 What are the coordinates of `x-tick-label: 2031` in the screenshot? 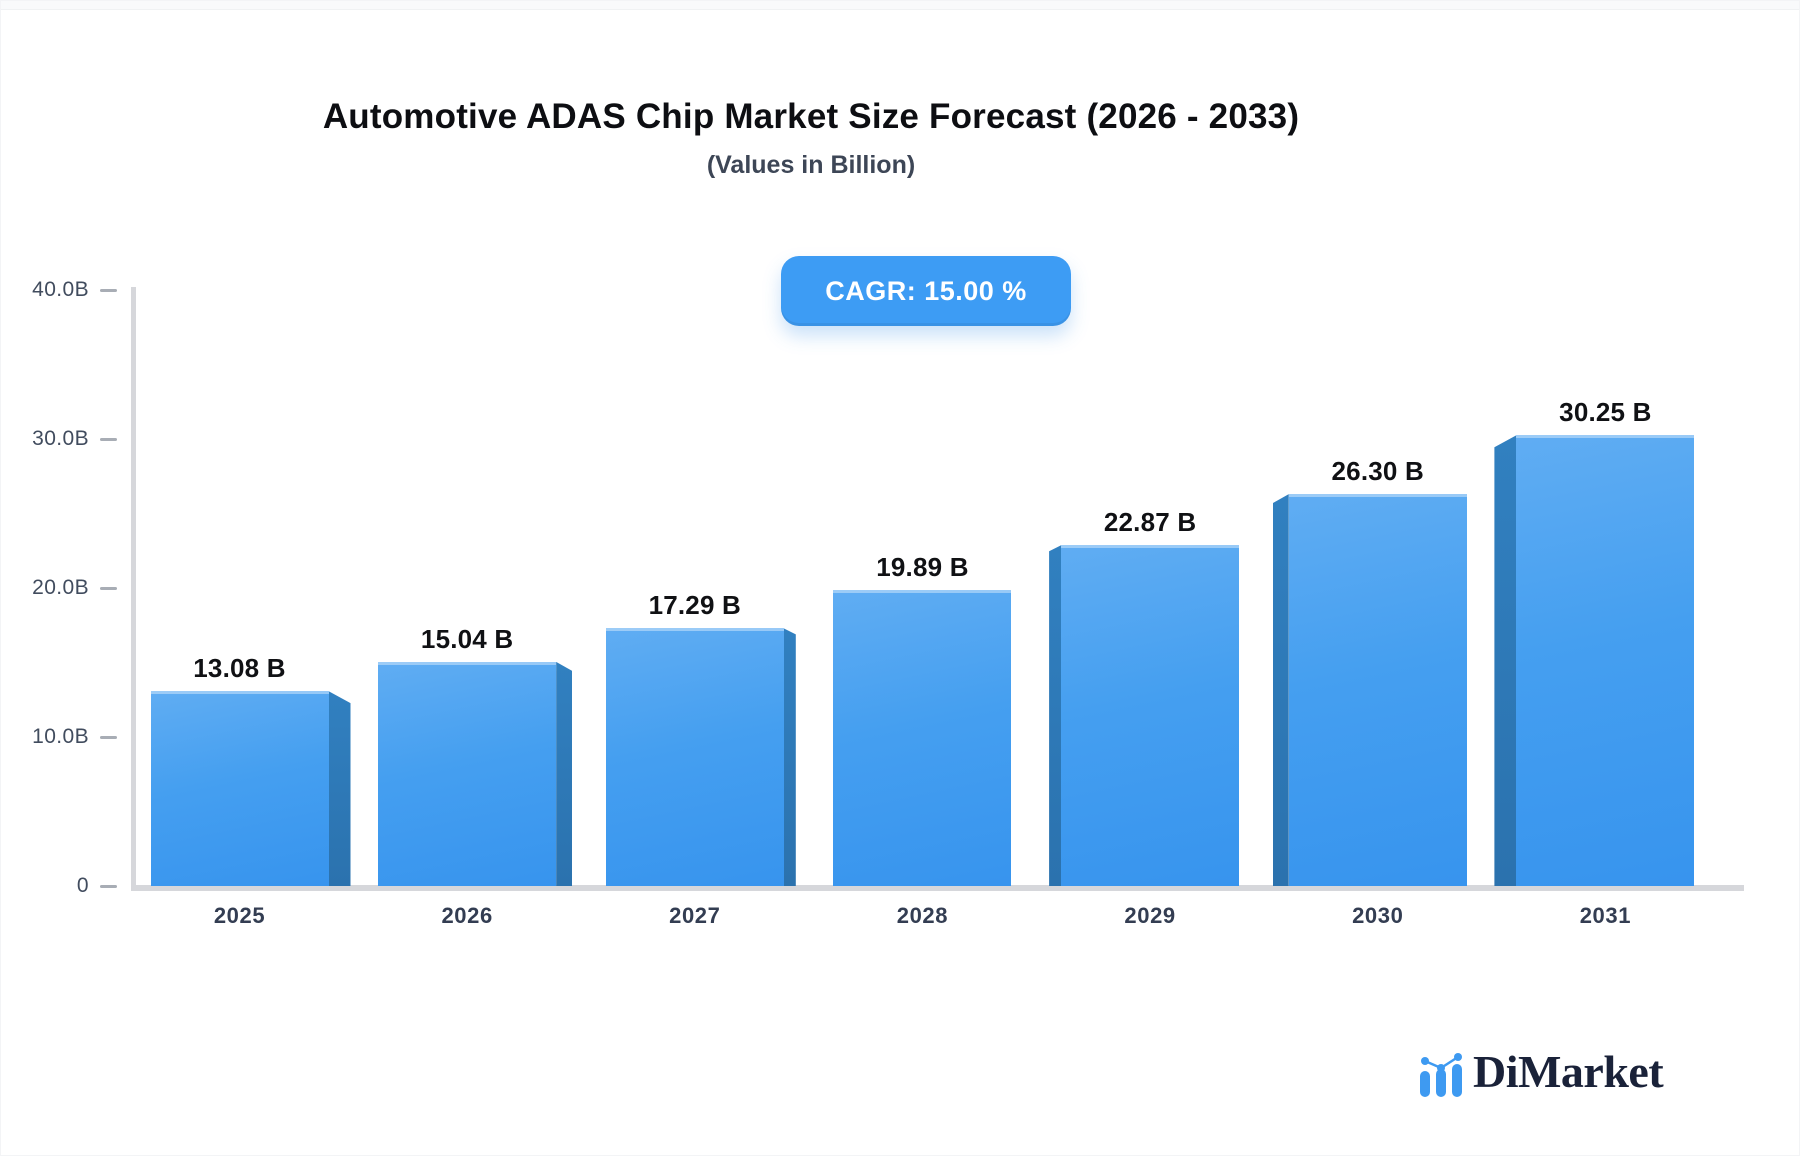 It's located at (1605, 915).